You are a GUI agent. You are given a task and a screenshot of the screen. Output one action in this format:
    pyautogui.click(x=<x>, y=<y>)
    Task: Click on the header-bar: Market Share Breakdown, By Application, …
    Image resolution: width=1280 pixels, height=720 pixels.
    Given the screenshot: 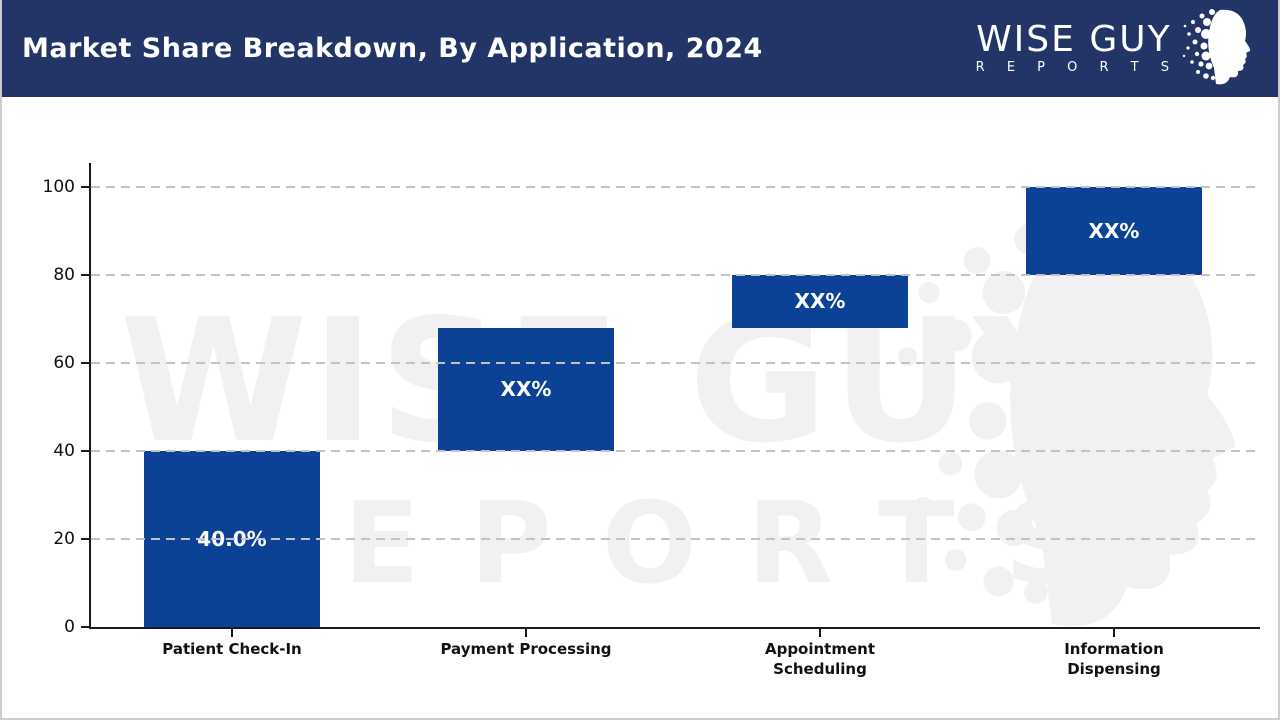 What is the action you would take?
    pyautogui.click(x=640, y=48)
    